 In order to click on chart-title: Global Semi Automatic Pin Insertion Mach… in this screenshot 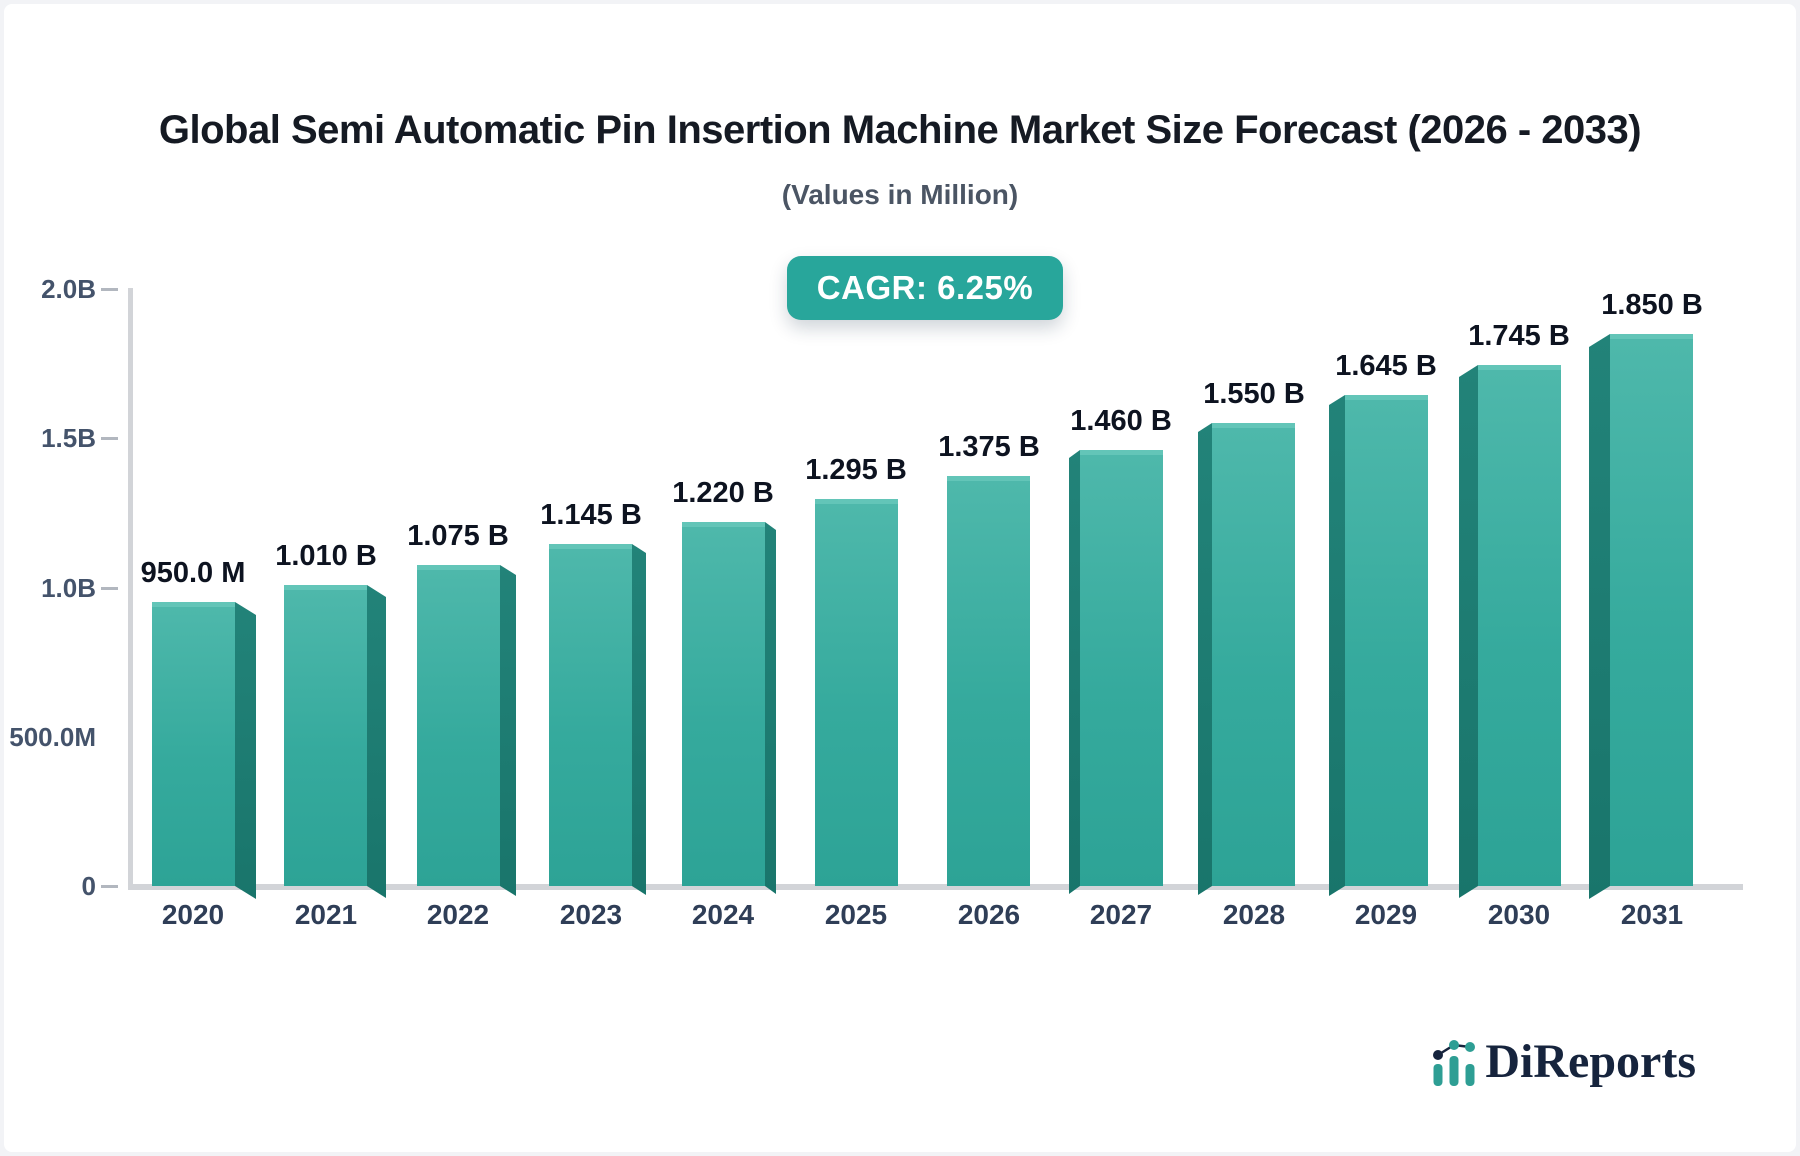, I will do `click(900, 130)`.